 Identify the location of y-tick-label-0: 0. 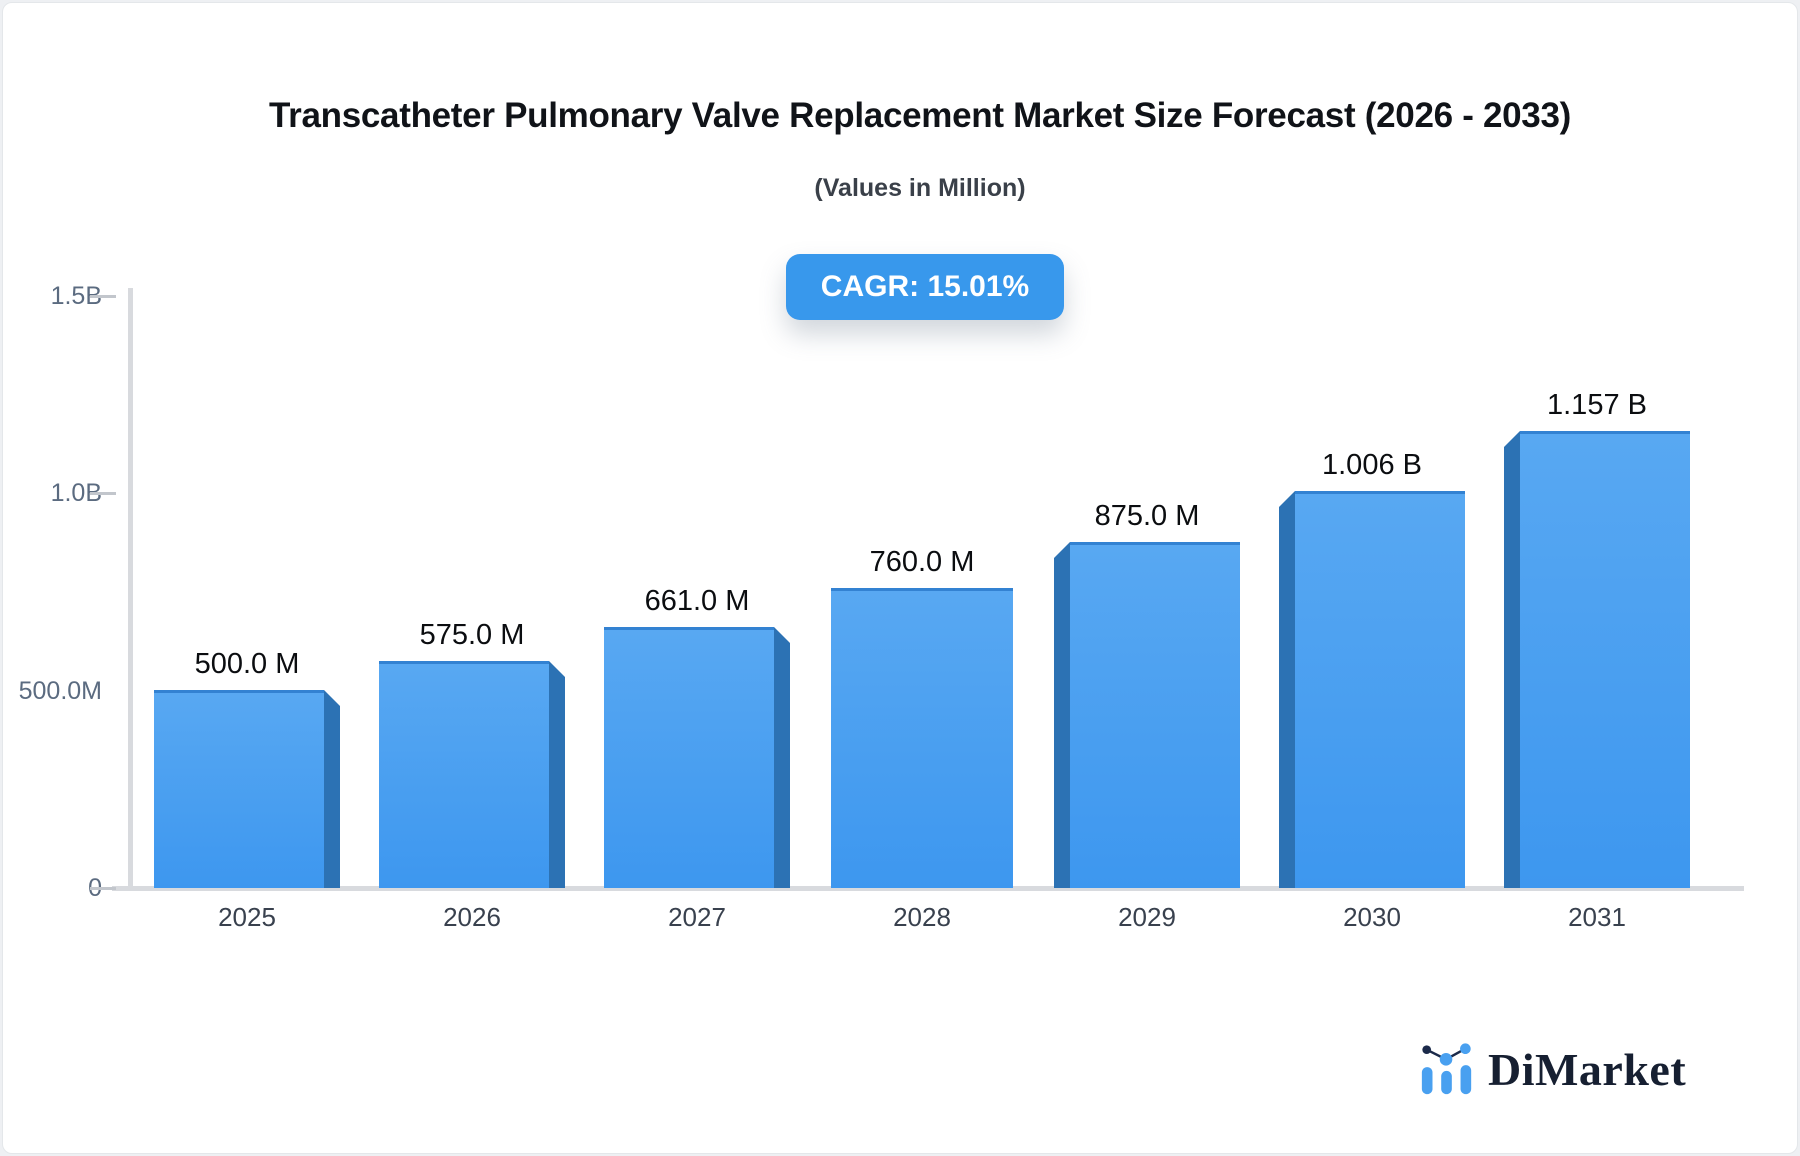
(52, 888).